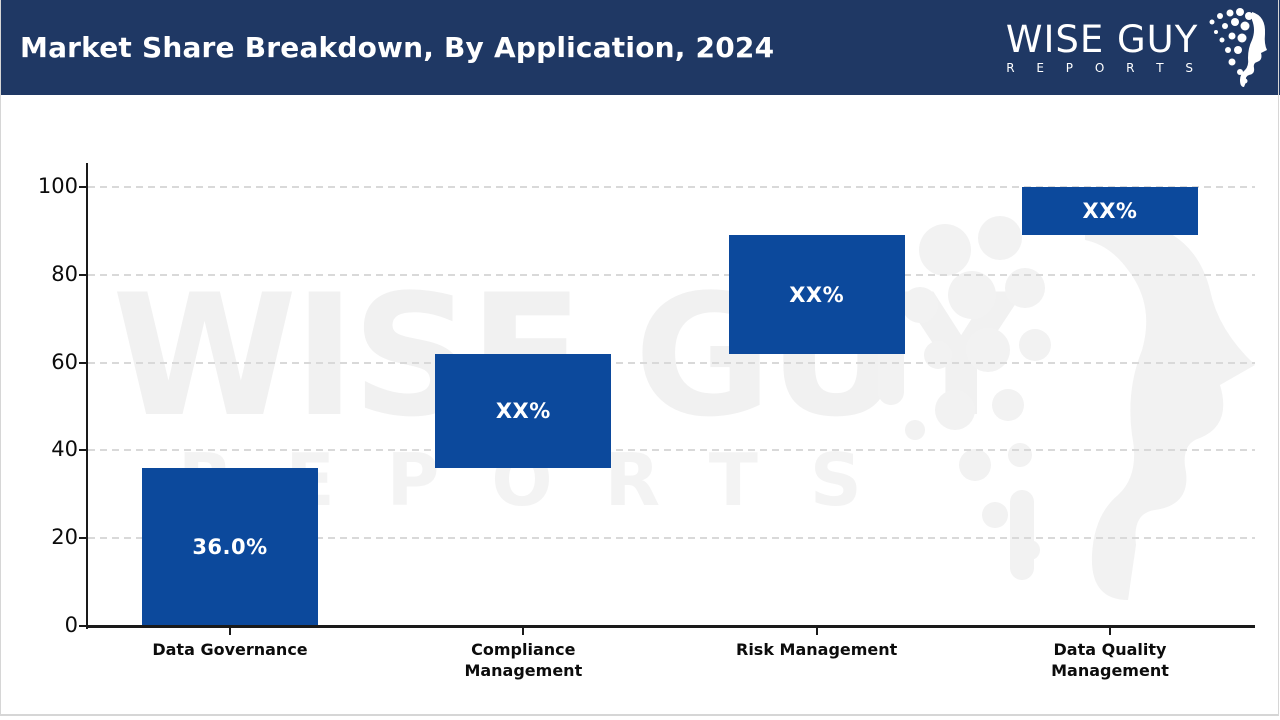 The width and height of the screenshot is (1280, 720). What do you see at coordinates (523, 660) in the screenshot?
I see `x-category-label: Compliance Management` at bounding box center [523, 660].